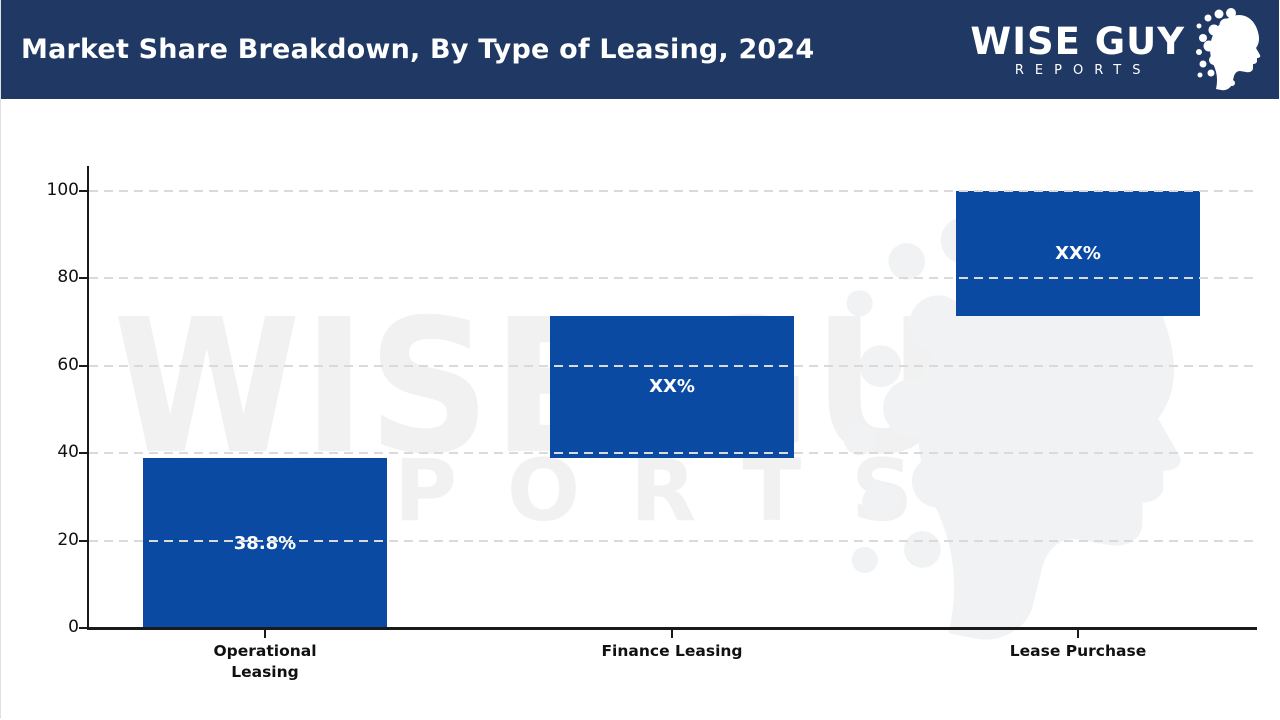 Image resolution: width=1280 pixels, height=720 pixels. Describe the element at coordinates (62, 189) in the screenshot. I see `y-tick-label-100: 100` at that location.